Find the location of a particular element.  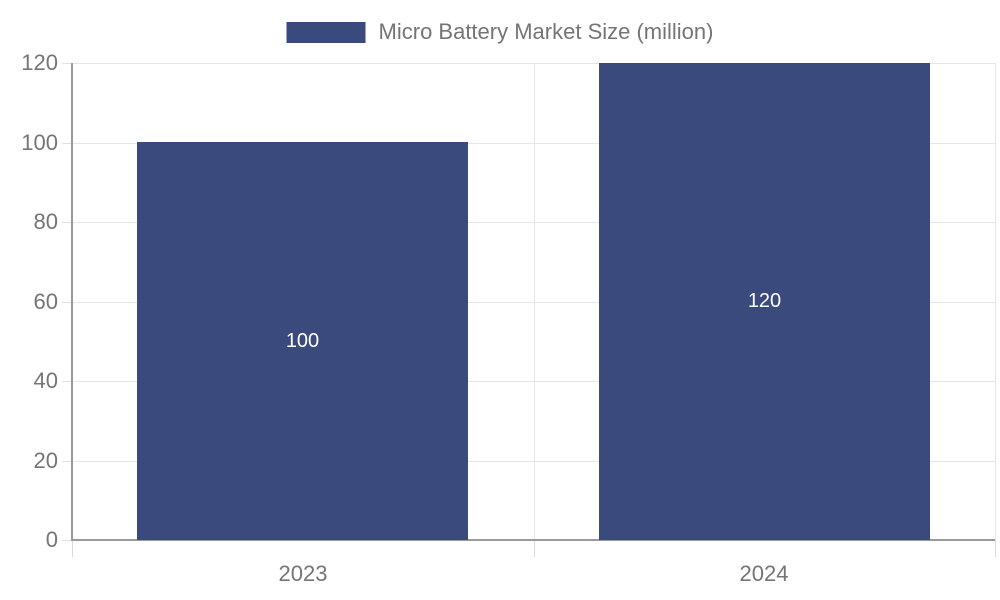

x-axis-line is located at coordinates (533, 540).